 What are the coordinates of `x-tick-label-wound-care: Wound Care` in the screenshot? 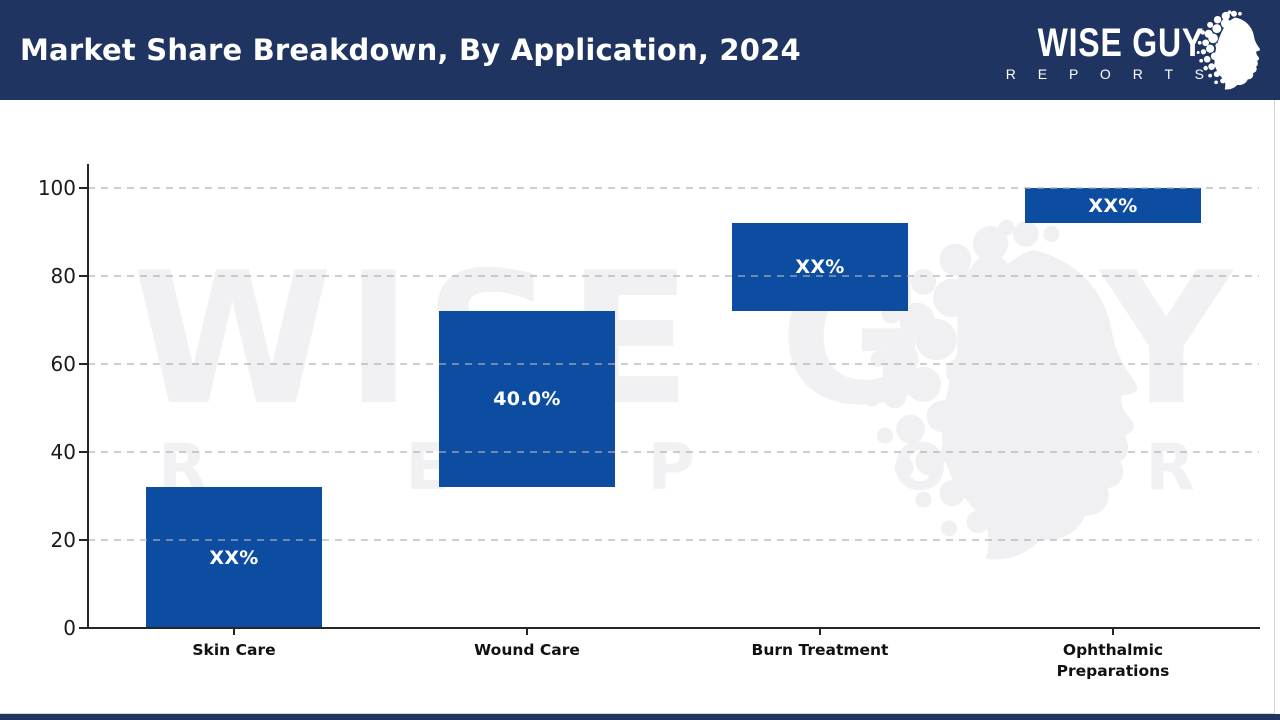 It's located at (527, 650).